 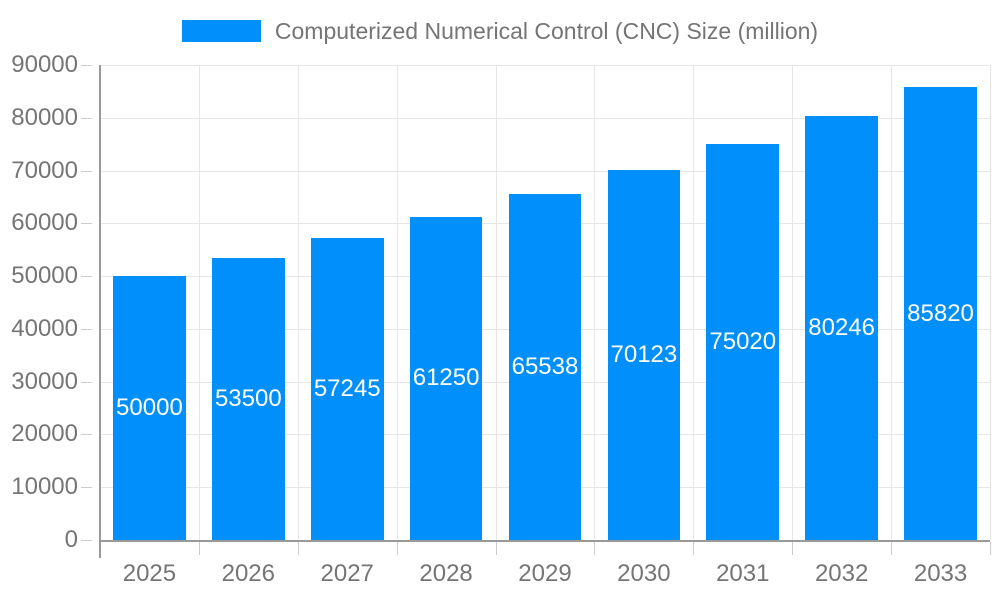 I want to click on x-tick-label: 2027, so click(x=347, y=573).